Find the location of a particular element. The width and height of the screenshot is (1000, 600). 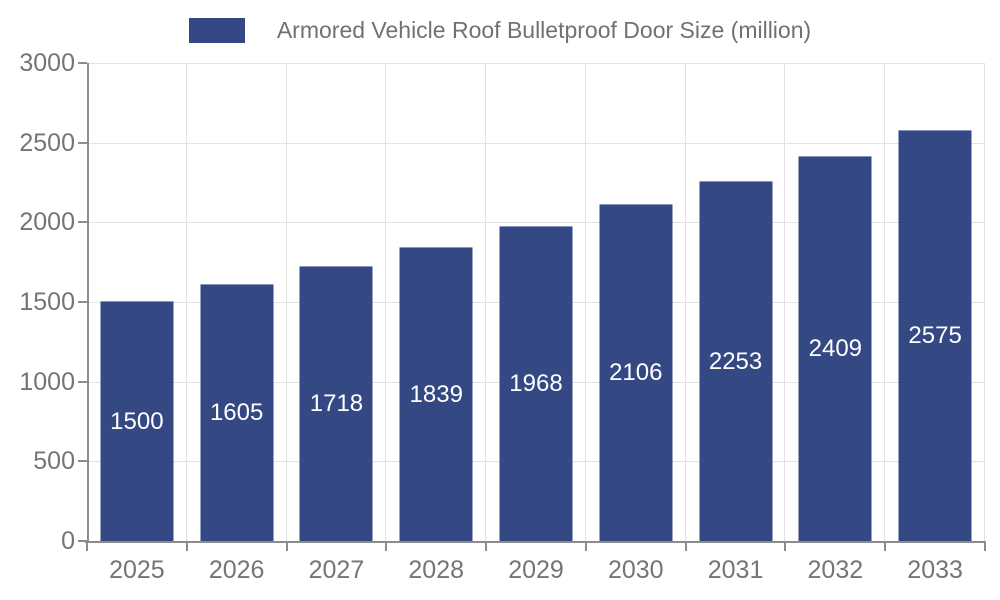

x-tick-label: 2029 is located at coordinates (536, 570).